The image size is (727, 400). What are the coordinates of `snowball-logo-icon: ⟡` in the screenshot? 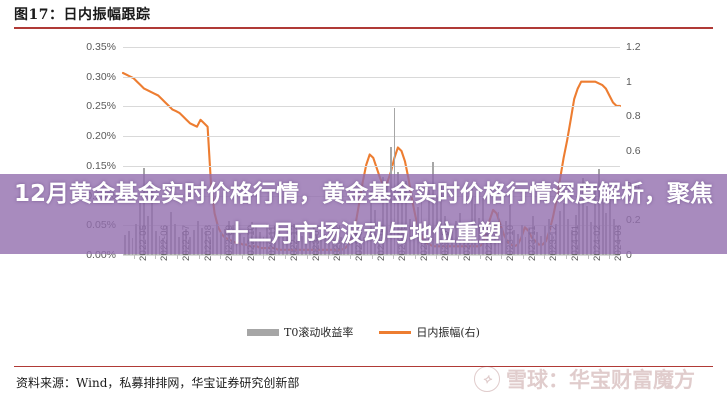 It's located at (487, 379).